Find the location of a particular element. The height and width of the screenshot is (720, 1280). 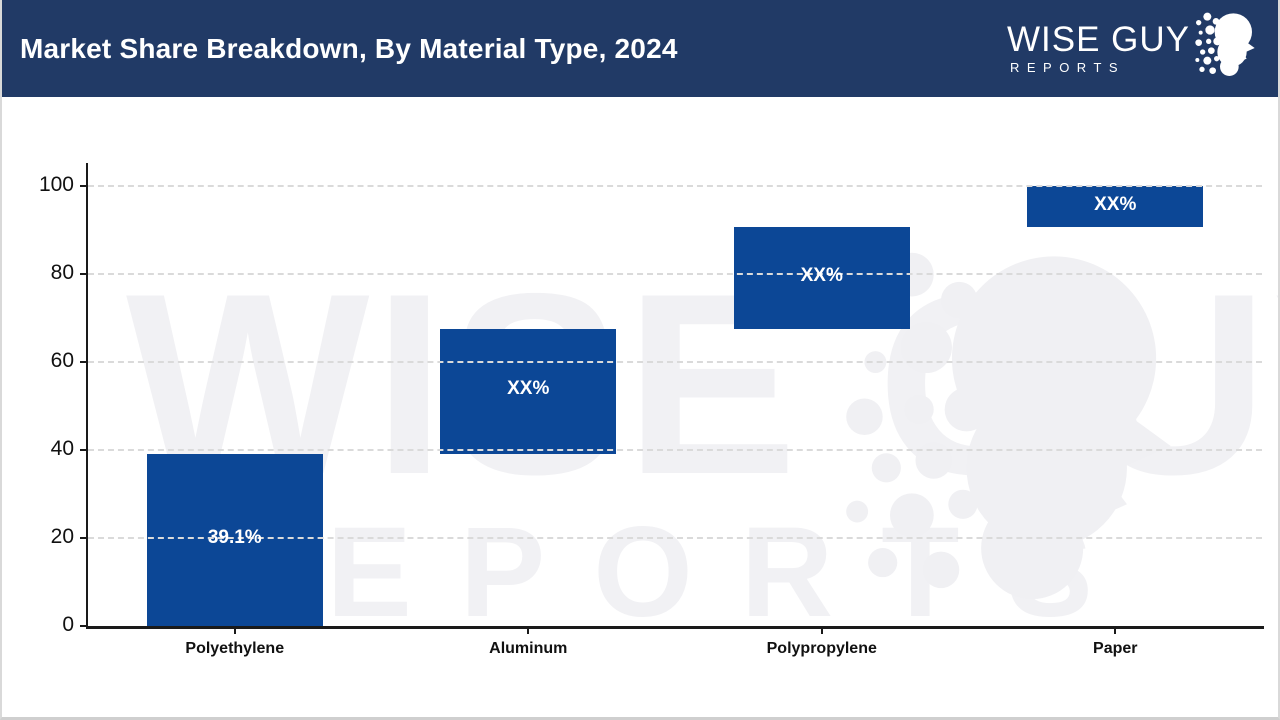

y-tick-label-60: 60 is located at coordinates (62, 360).